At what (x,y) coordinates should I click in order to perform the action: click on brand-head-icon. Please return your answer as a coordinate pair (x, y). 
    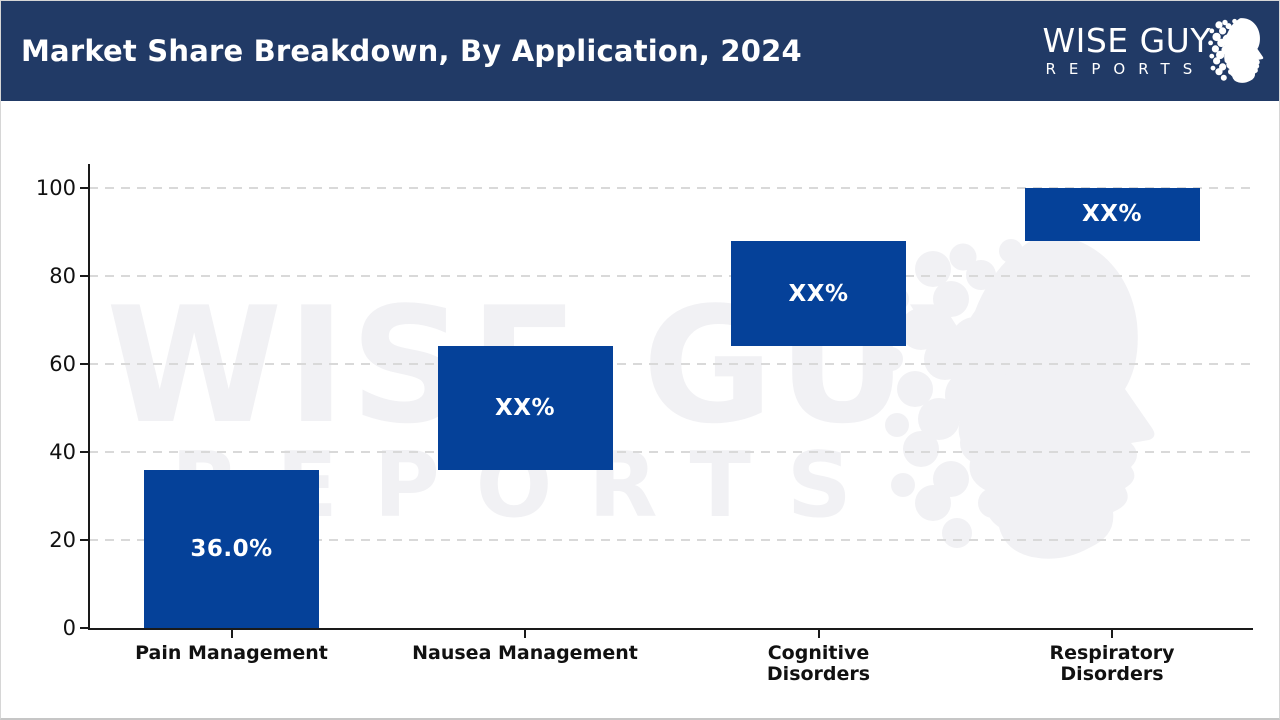
    Looking at the image, I should click on (1237, 51).